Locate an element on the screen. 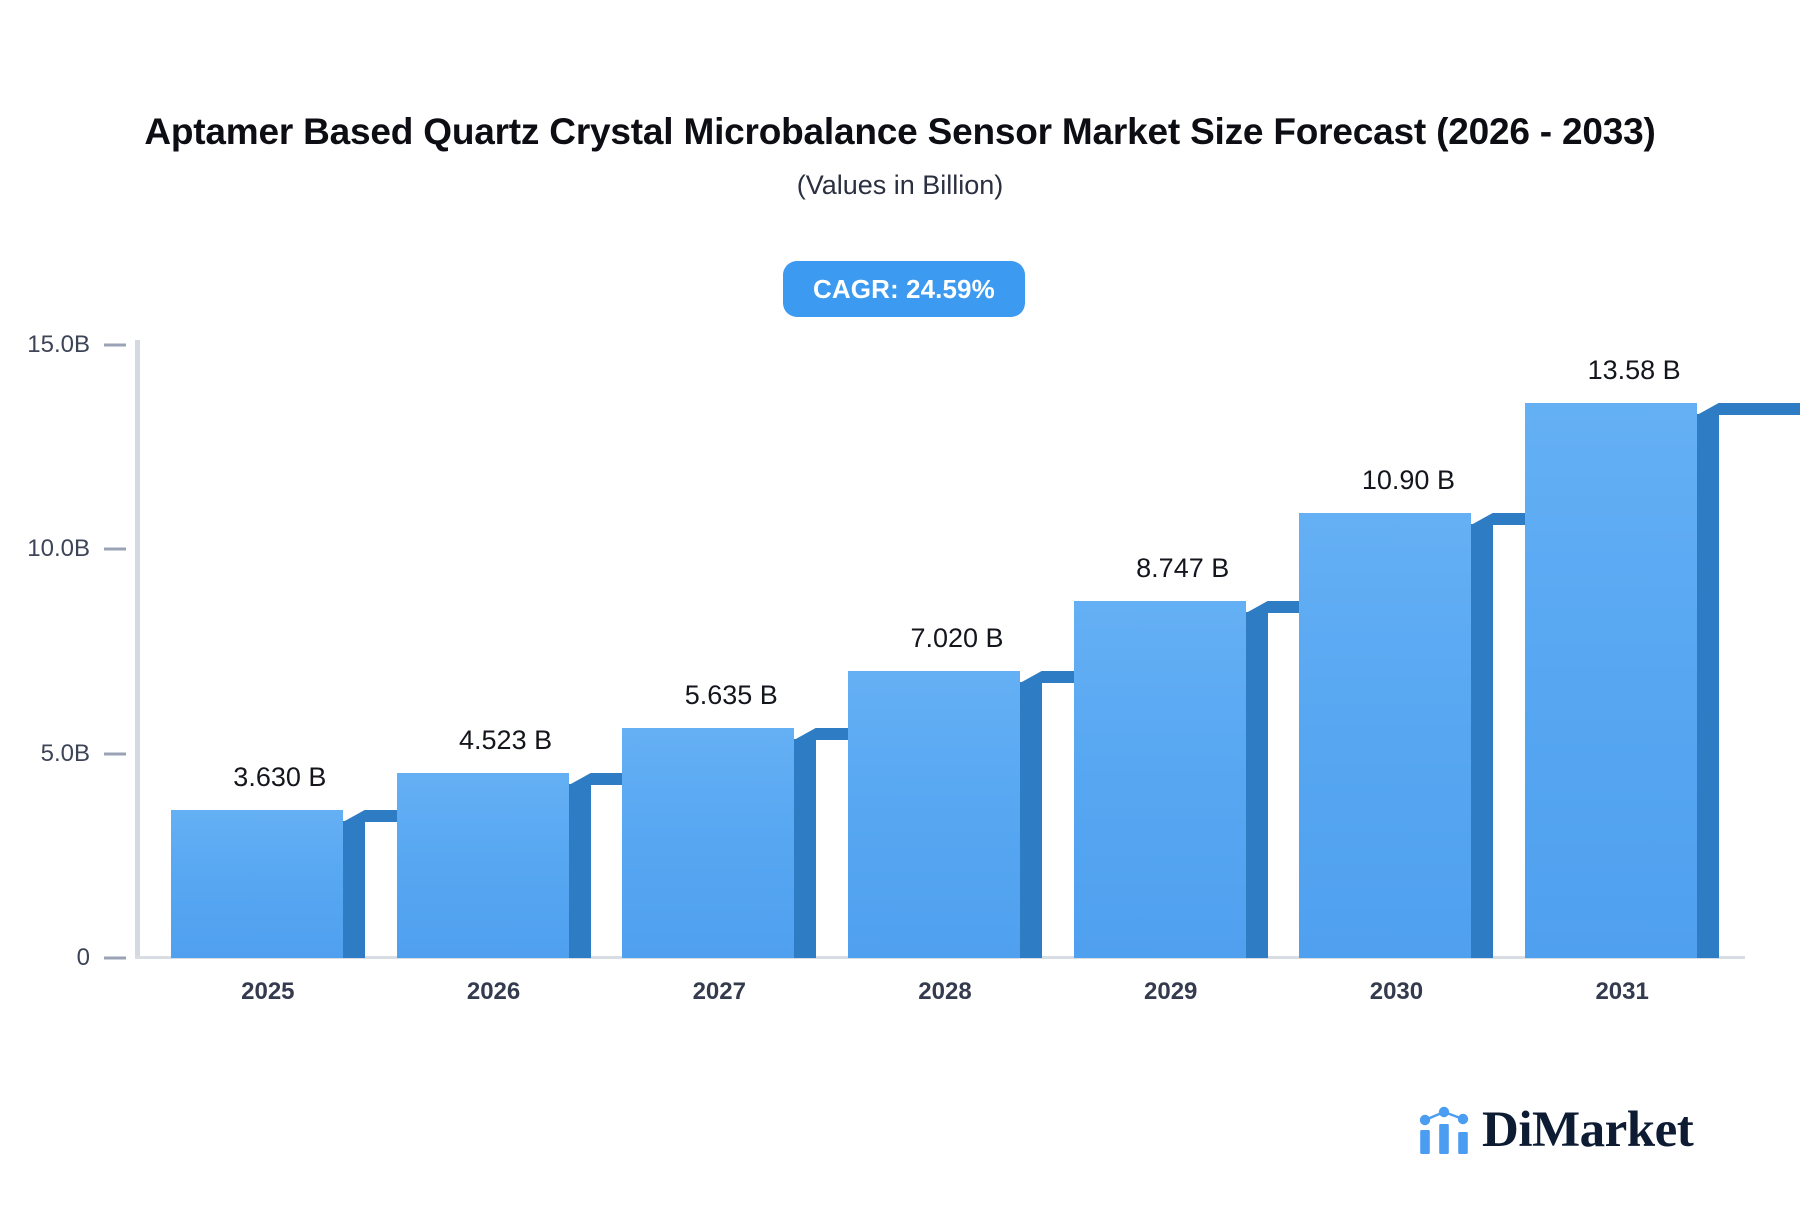  bar-value-label: 13.58 B is located at coordinates (1634, 370).